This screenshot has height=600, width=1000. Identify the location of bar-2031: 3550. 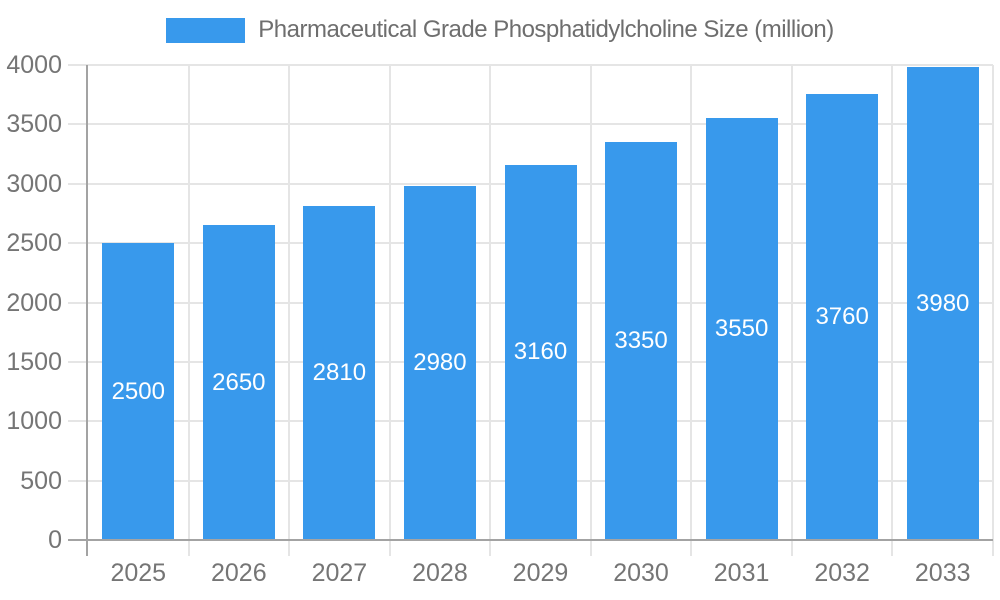
(741, 329).